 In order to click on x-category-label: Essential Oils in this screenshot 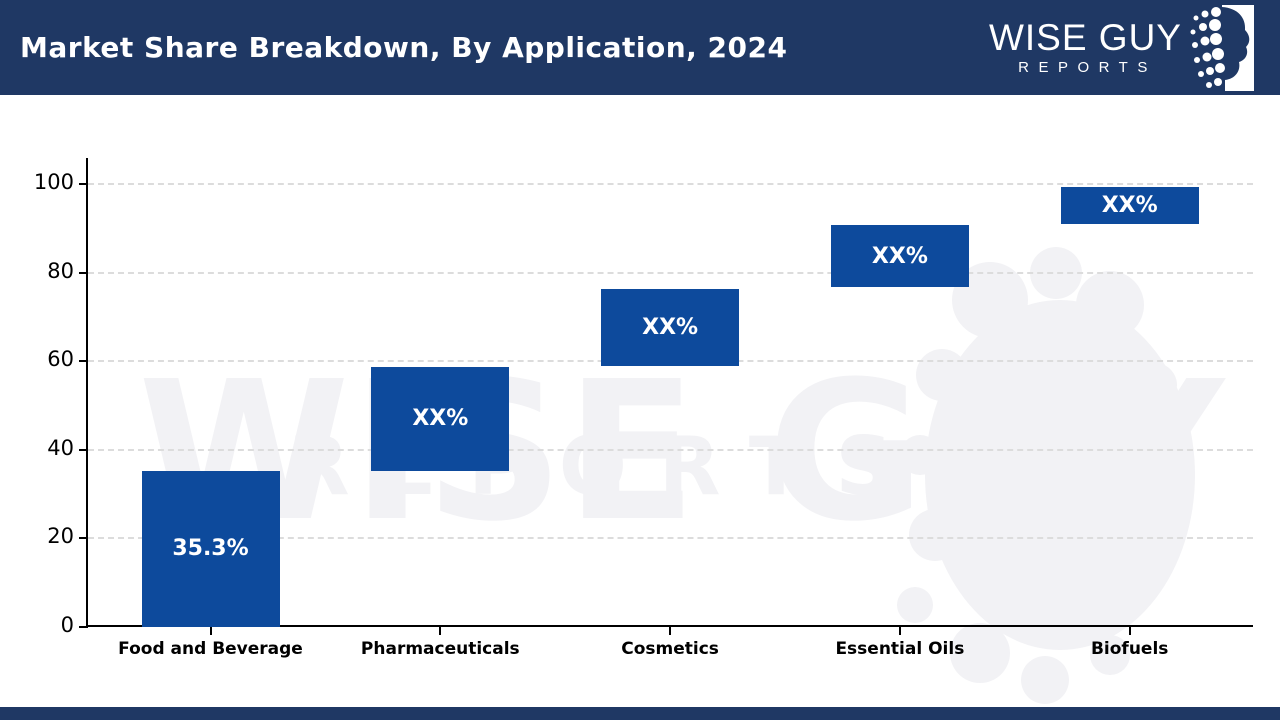, I will do `click(900, 649)`.